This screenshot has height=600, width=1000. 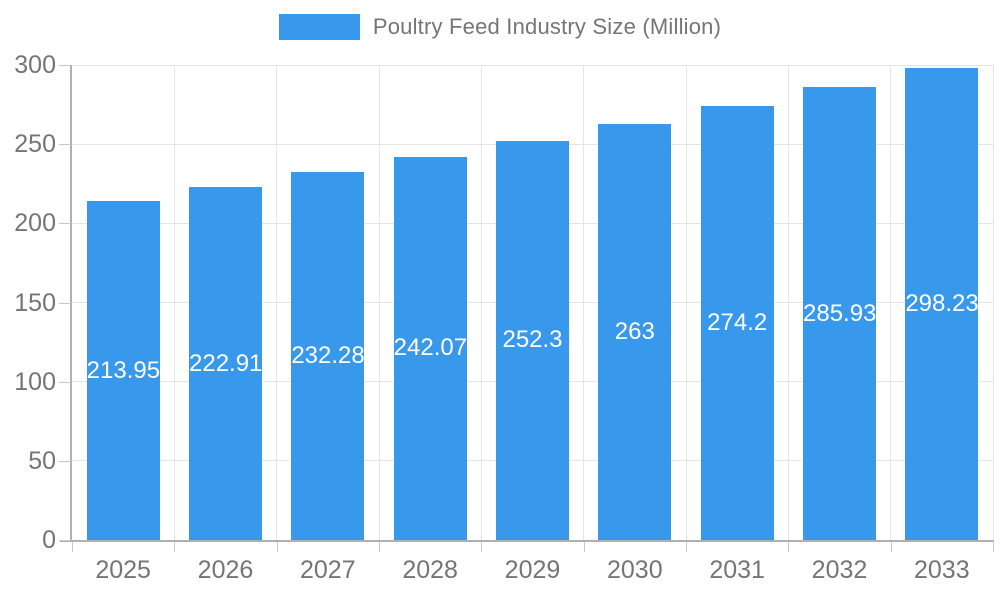 I want to click on y-axis-label: 250, so click(x=35, y=144).